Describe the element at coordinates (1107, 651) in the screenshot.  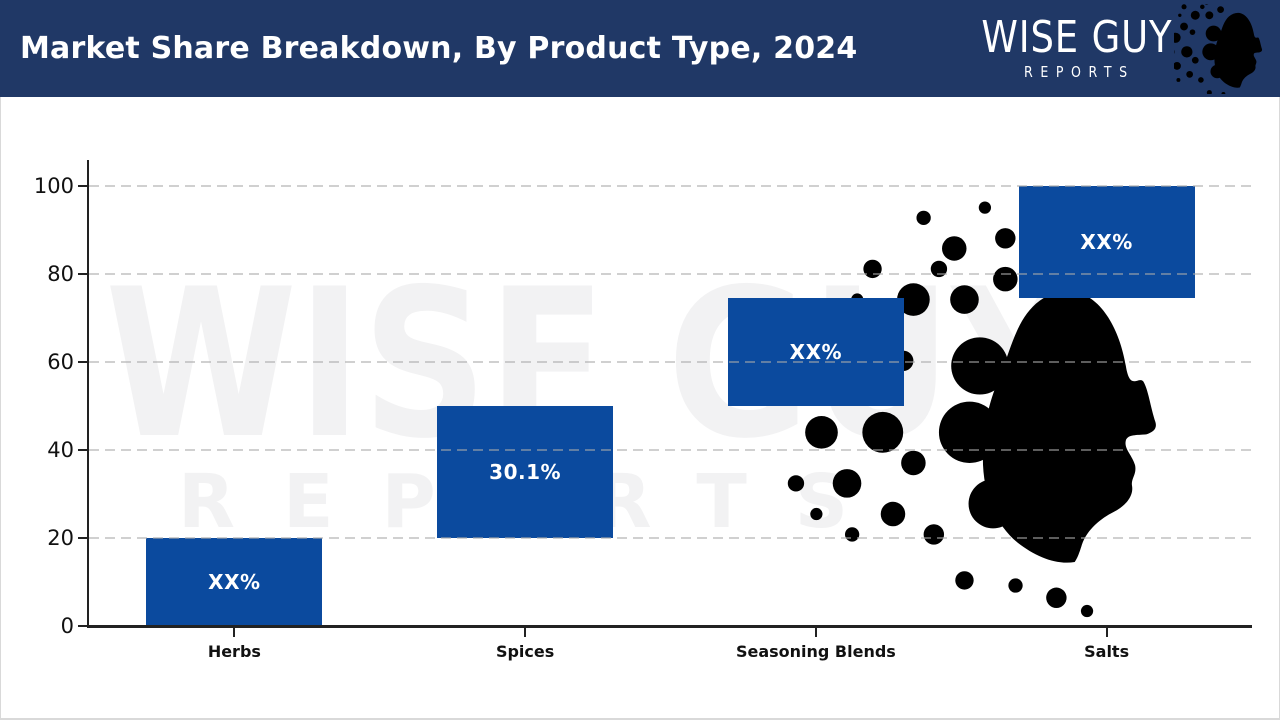
I see `category-label-salts: Salts` at that location.